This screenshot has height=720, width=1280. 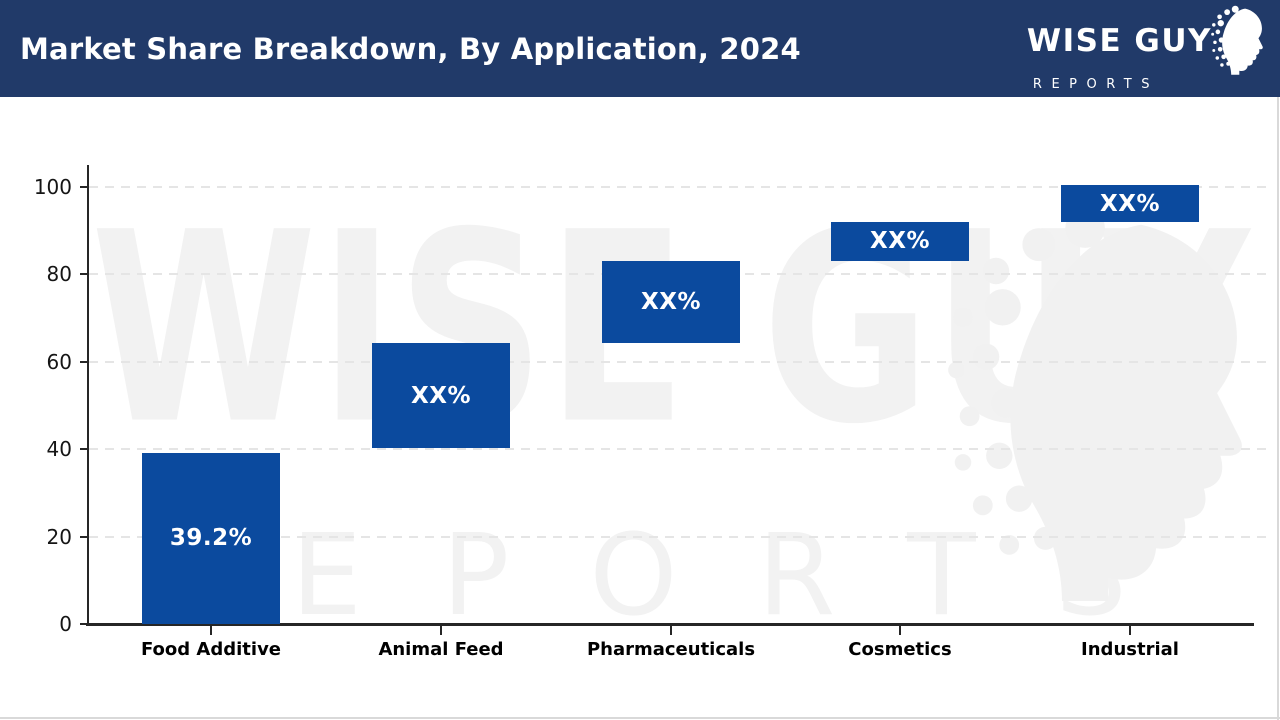 I want to click on bar-cosmetics: XX%, so click(x=900, y=241).